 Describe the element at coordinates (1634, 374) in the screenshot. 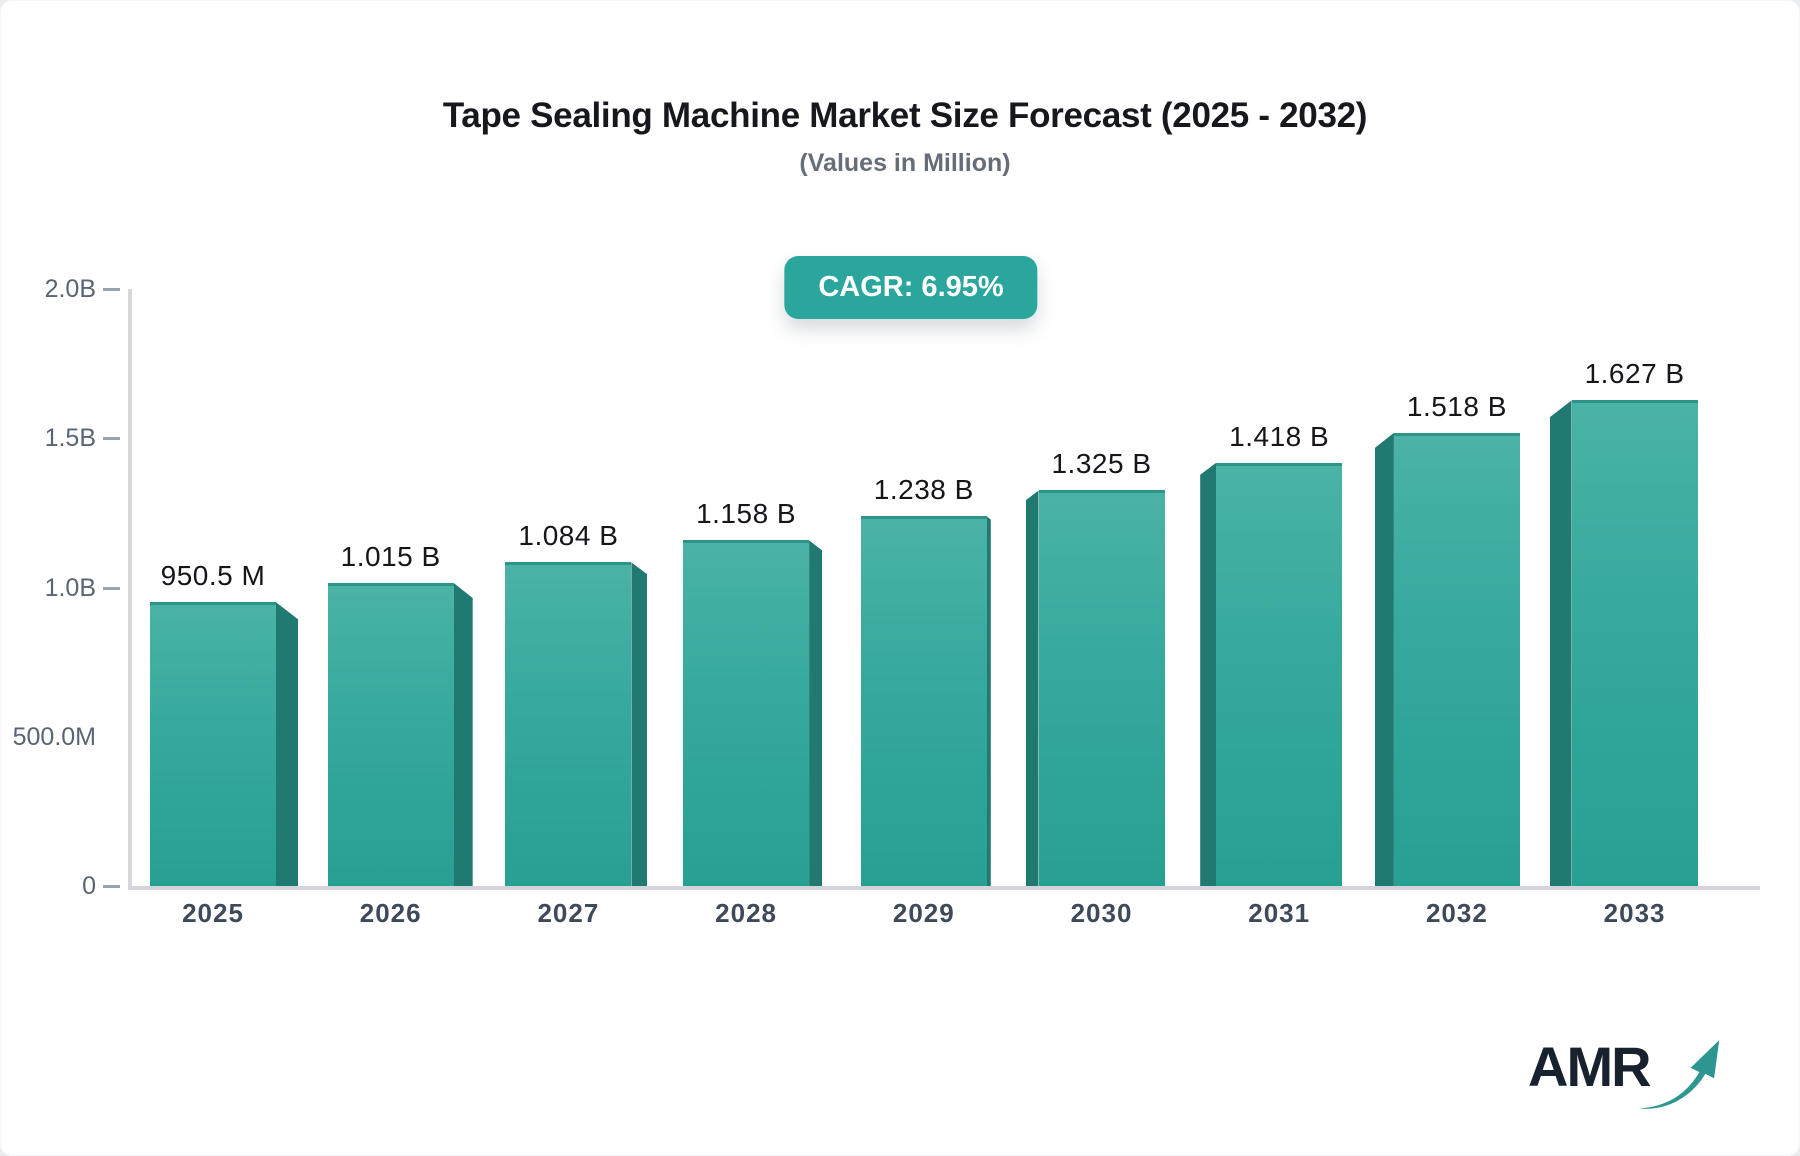

I see `bar-value-label: 1.627 B` at that location.